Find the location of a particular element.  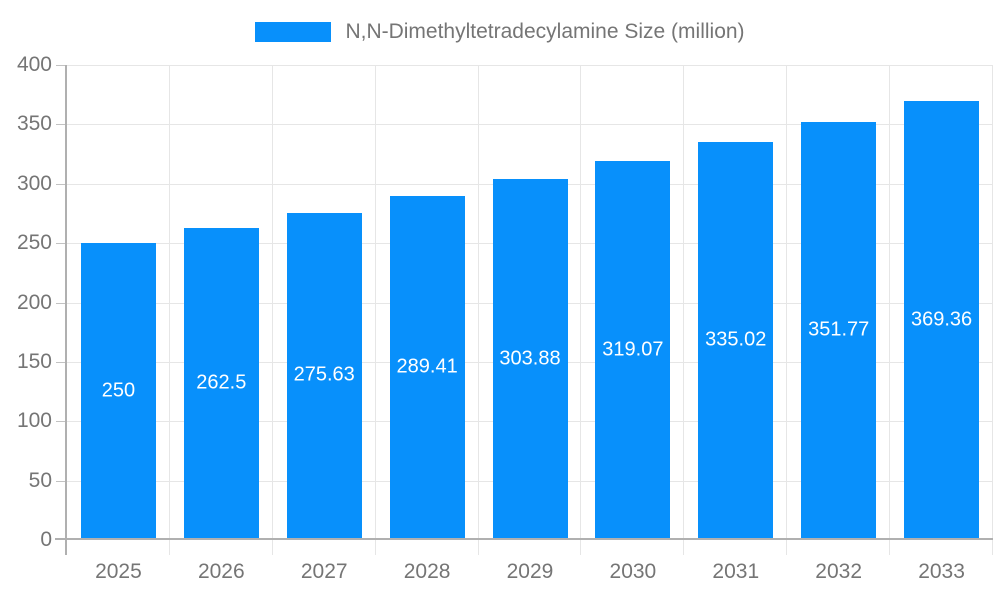

bar-value-label: 275.63 is located at coordinates (324, 374).